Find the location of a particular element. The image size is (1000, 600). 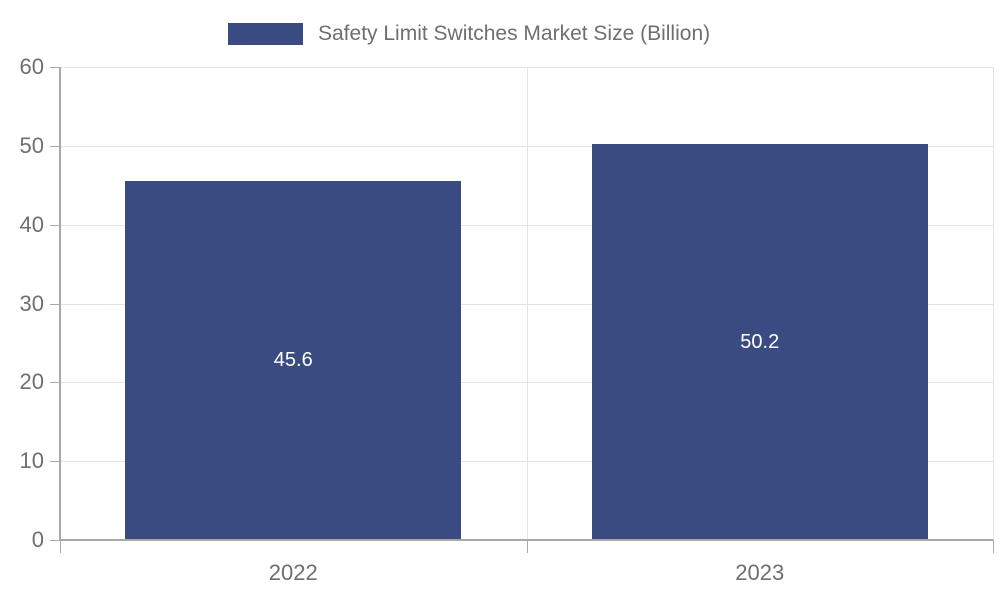

y-tick-label: 20 is located at coordinates (31, 382).